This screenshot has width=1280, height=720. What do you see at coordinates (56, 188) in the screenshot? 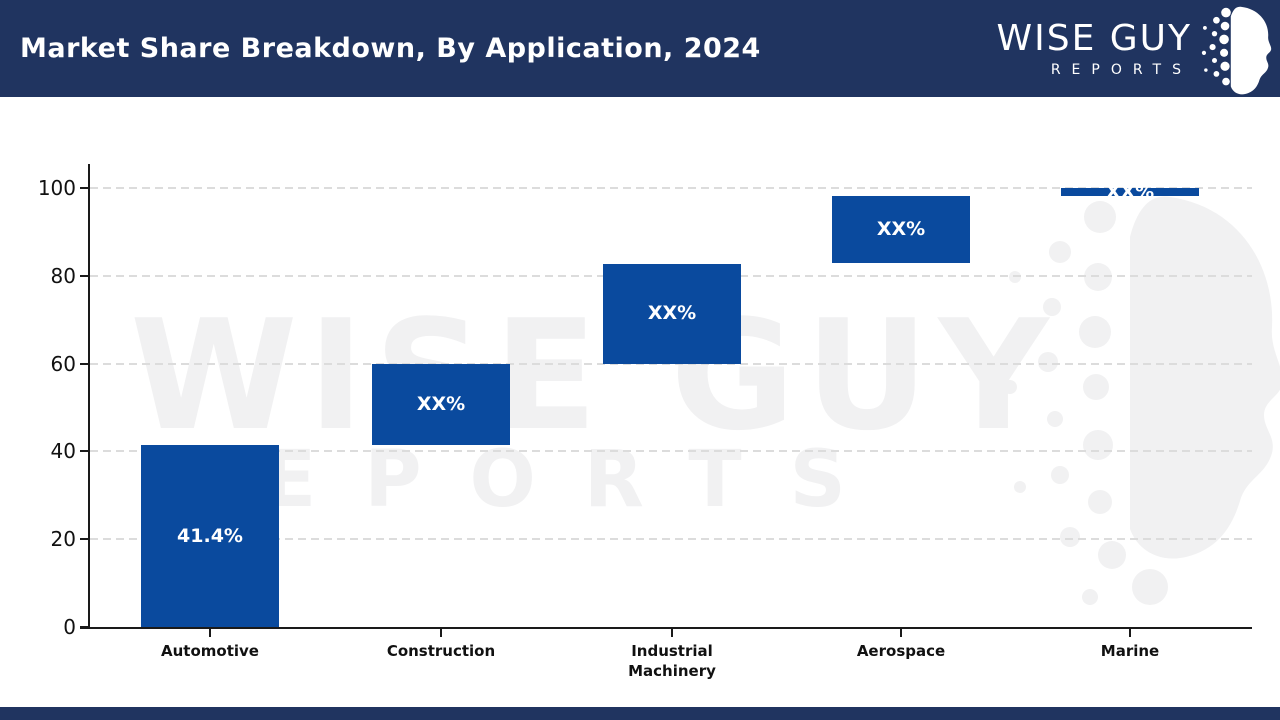
I see `y-tick-label-100: 100` at bounding box center [56, 188].